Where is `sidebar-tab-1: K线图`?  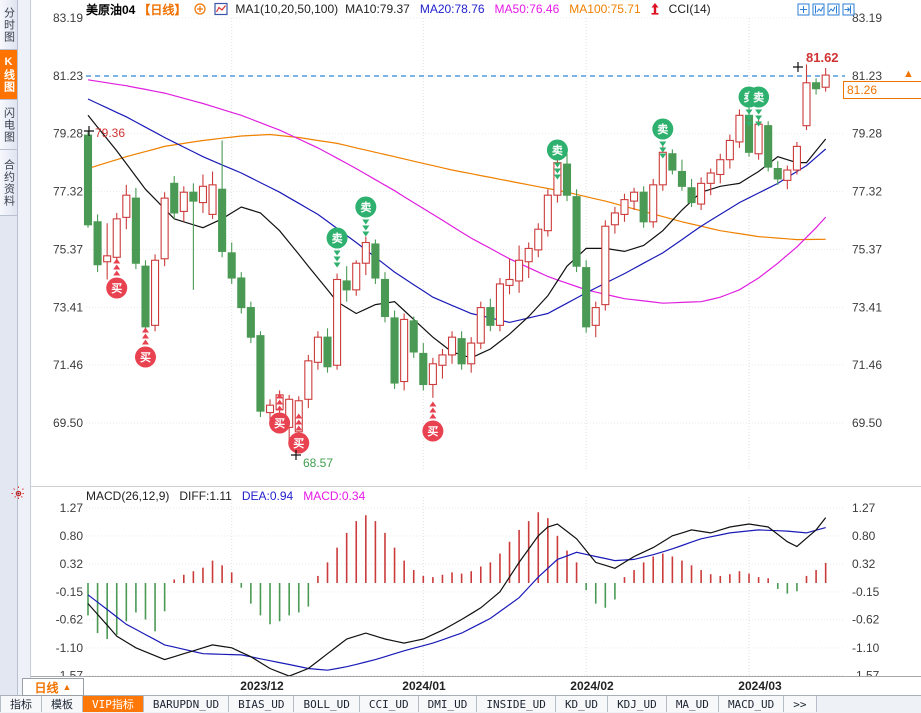 sidebar-tab-1: K线图 is located at coordinates (8, 75).